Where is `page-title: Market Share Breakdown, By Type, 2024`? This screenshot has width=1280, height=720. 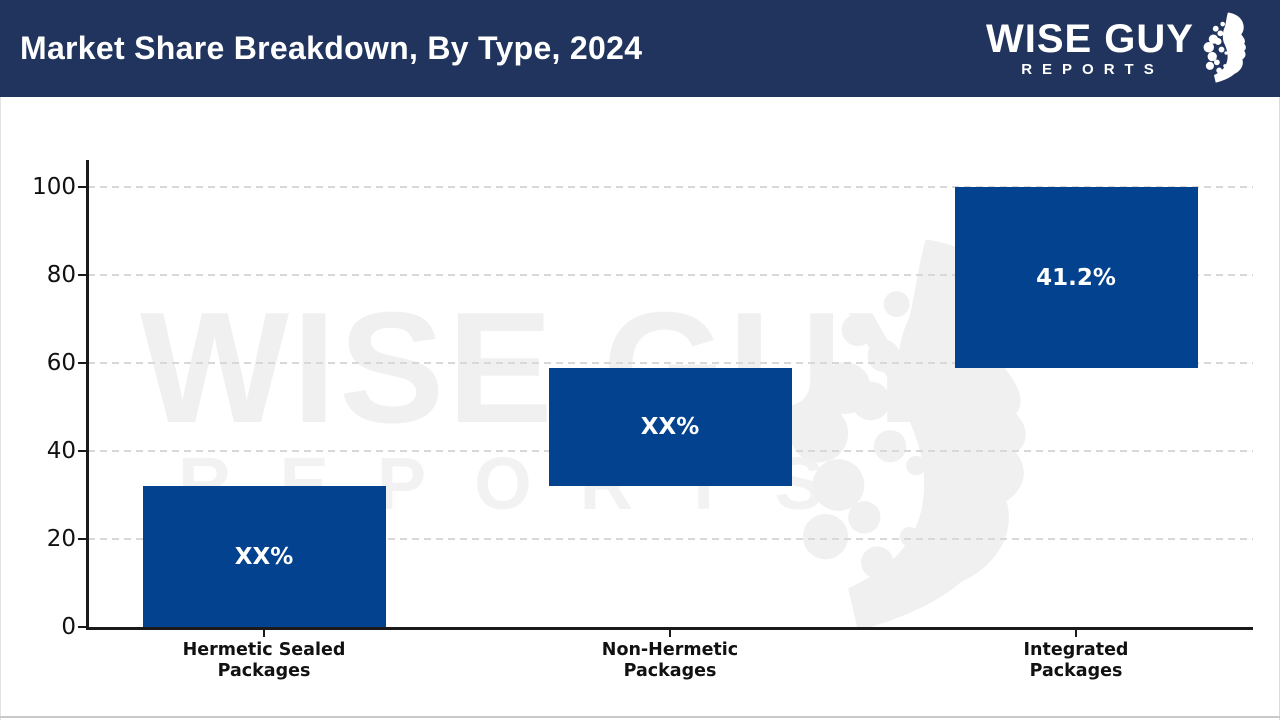 page-title: Market Share Breakdown, By Type, 2024 is located at coordinates (331, 48).